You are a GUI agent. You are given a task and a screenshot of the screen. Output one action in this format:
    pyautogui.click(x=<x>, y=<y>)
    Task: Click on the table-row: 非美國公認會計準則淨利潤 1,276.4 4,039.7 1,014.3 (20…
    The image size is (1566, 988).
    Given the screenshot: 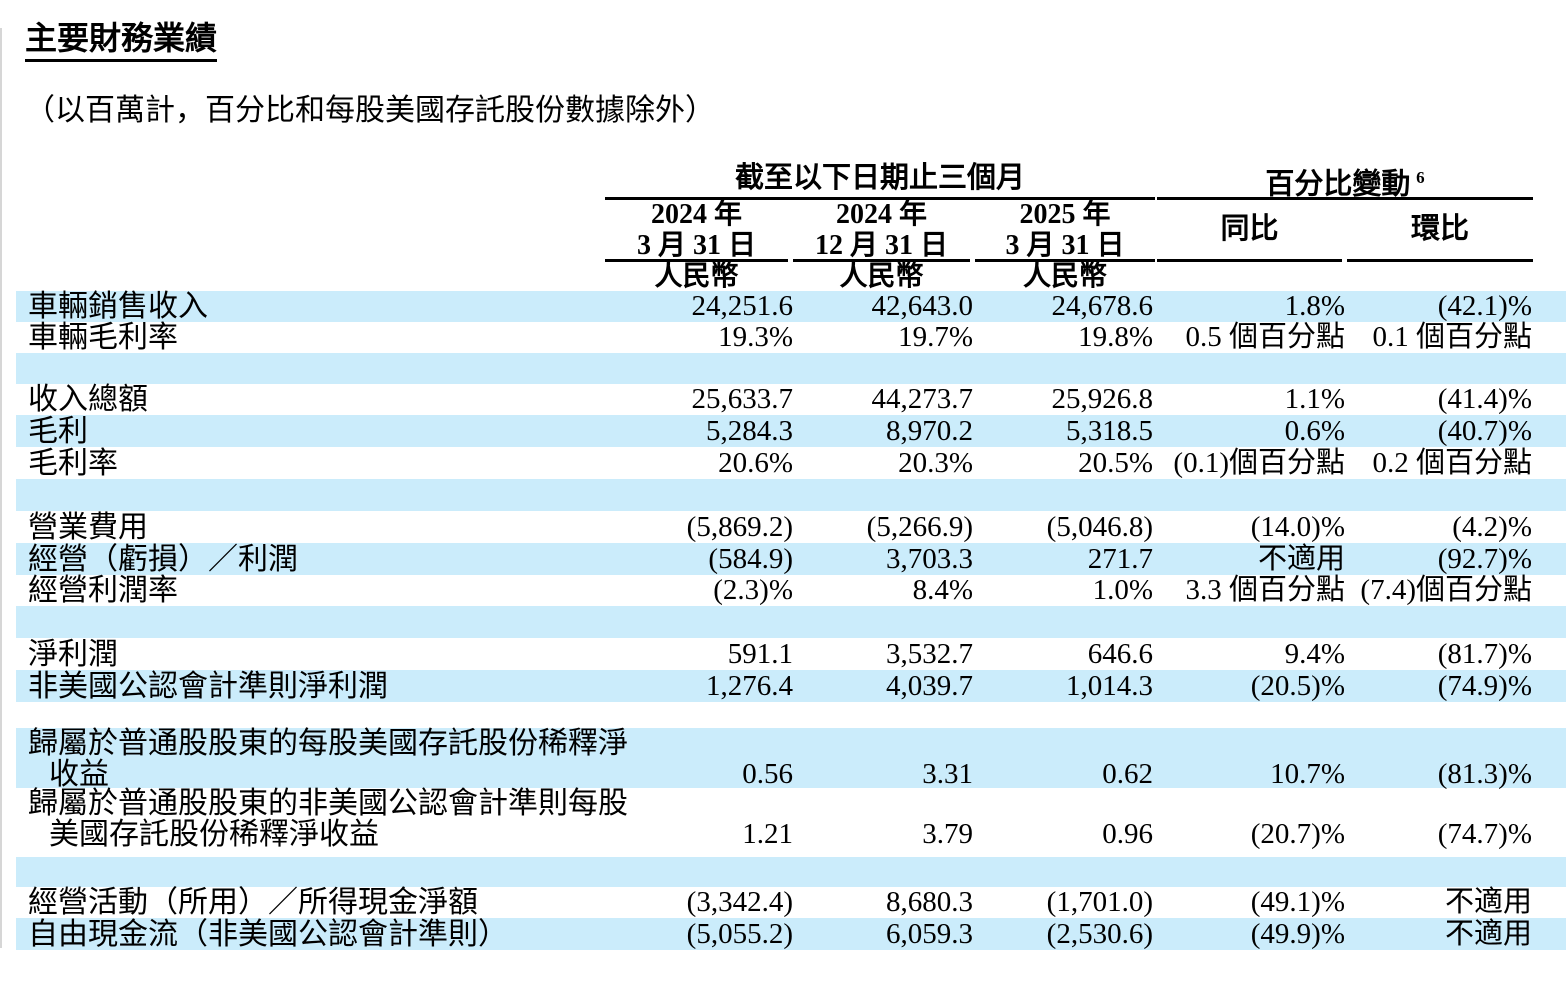 What is the action you would take?
    pyautogui.click(x=791, y=686)
    